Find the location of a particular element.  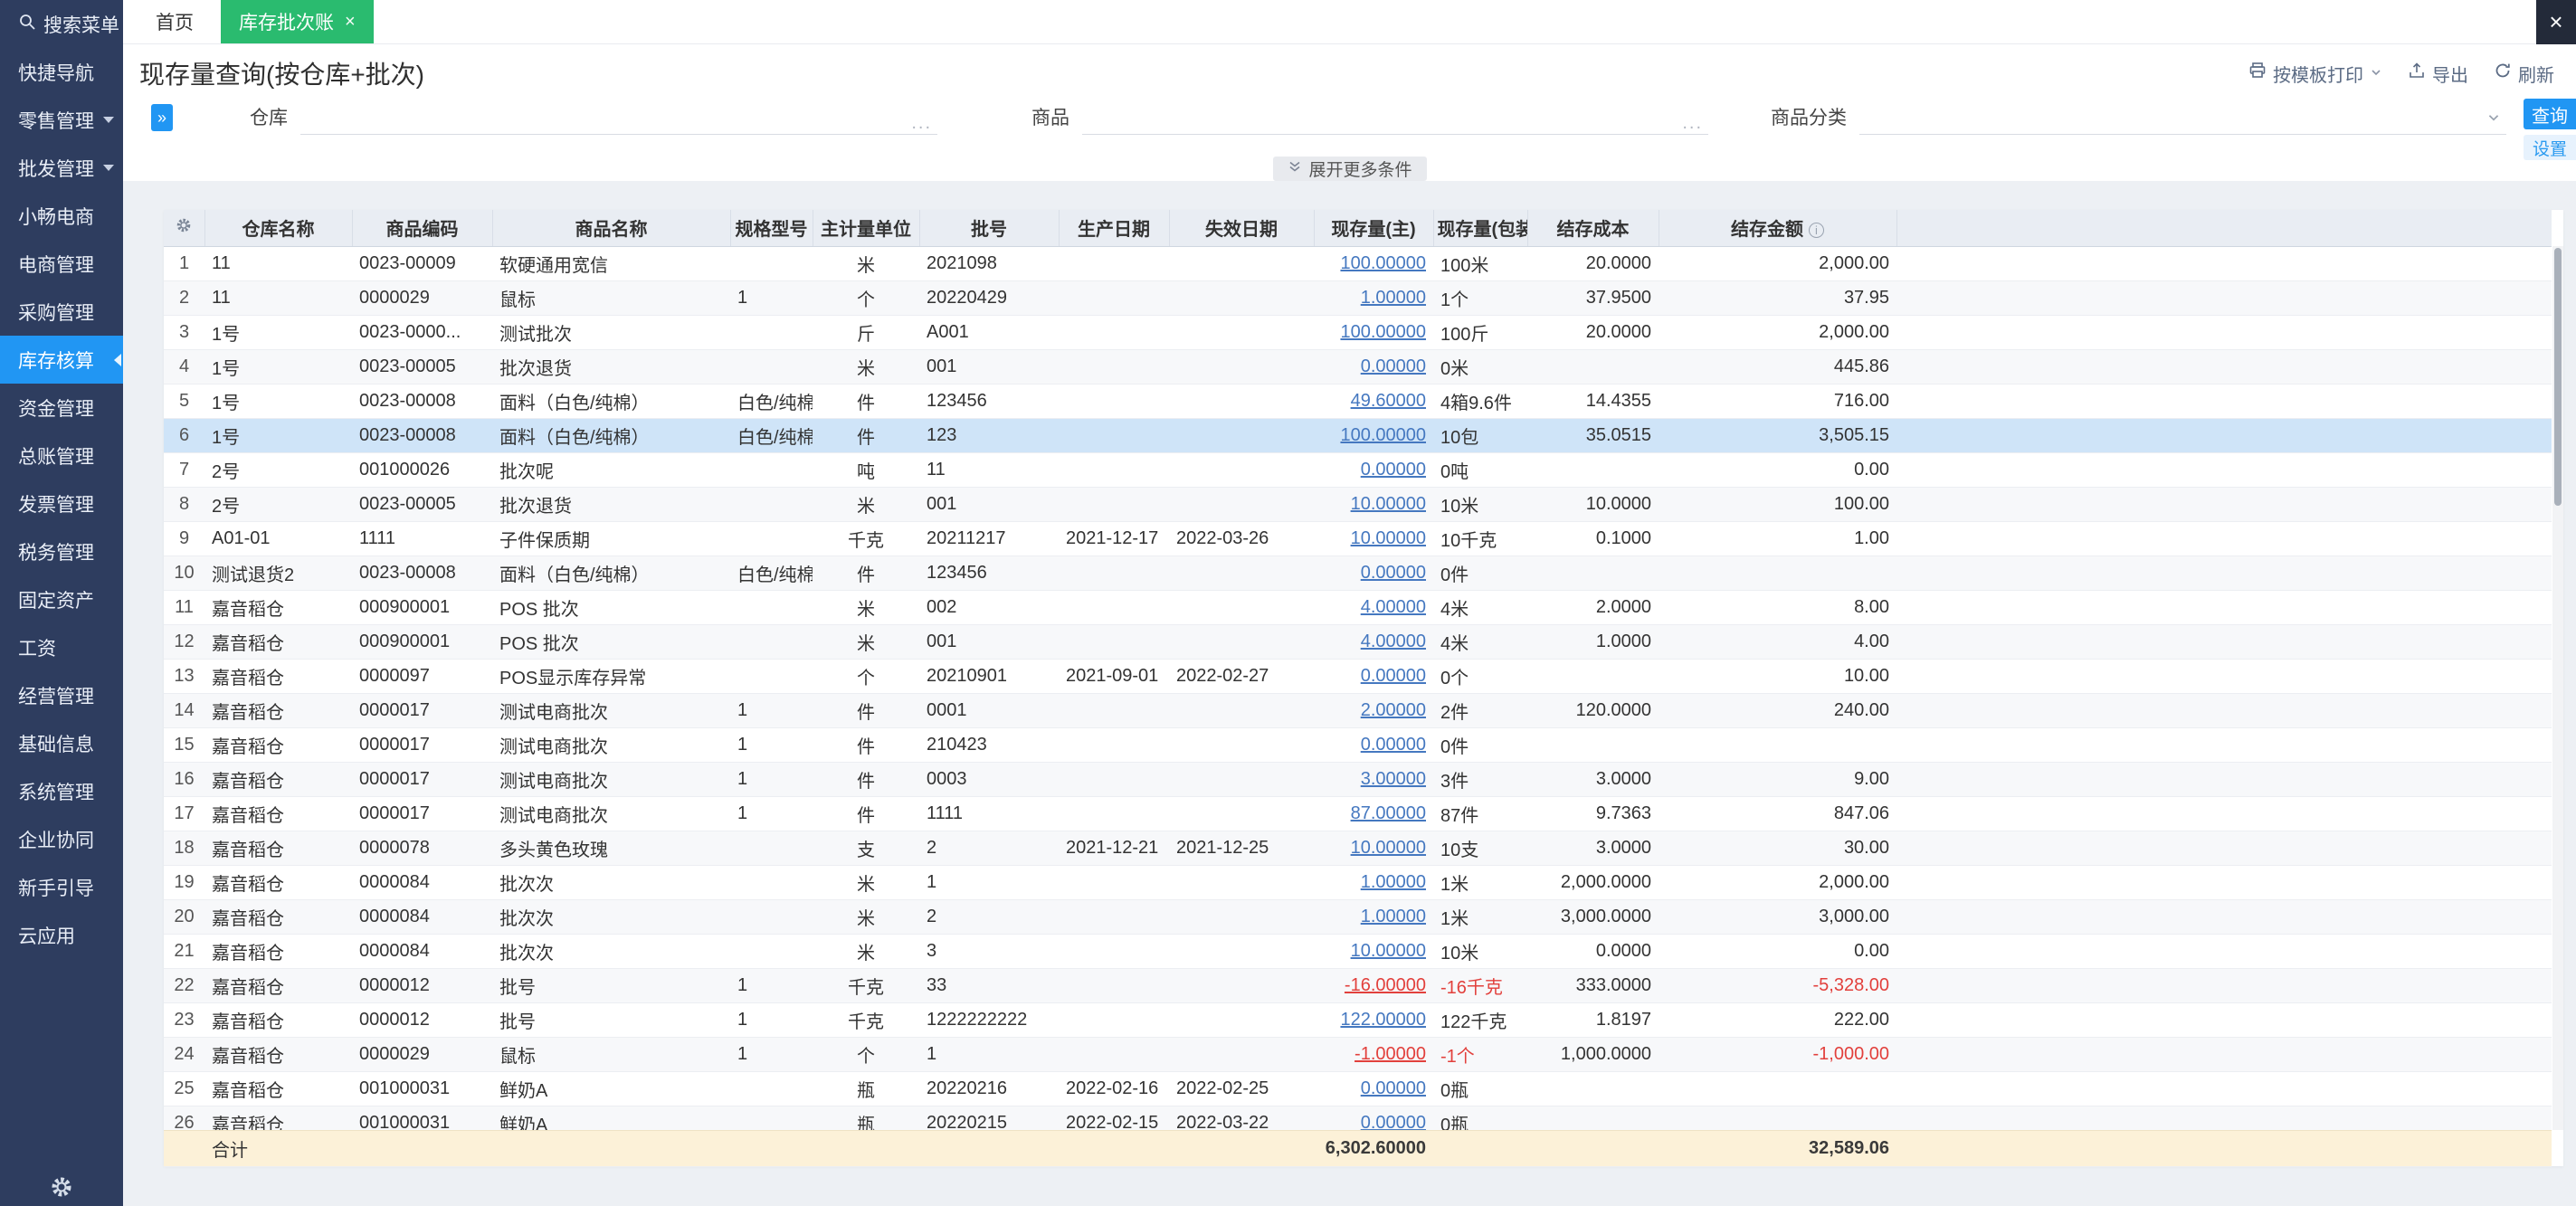

table-row: 15 嘉音稻仓 0000017 测试电商批次 1 件 210423 0.00000 0件 is located at coordinates (1358, 745).